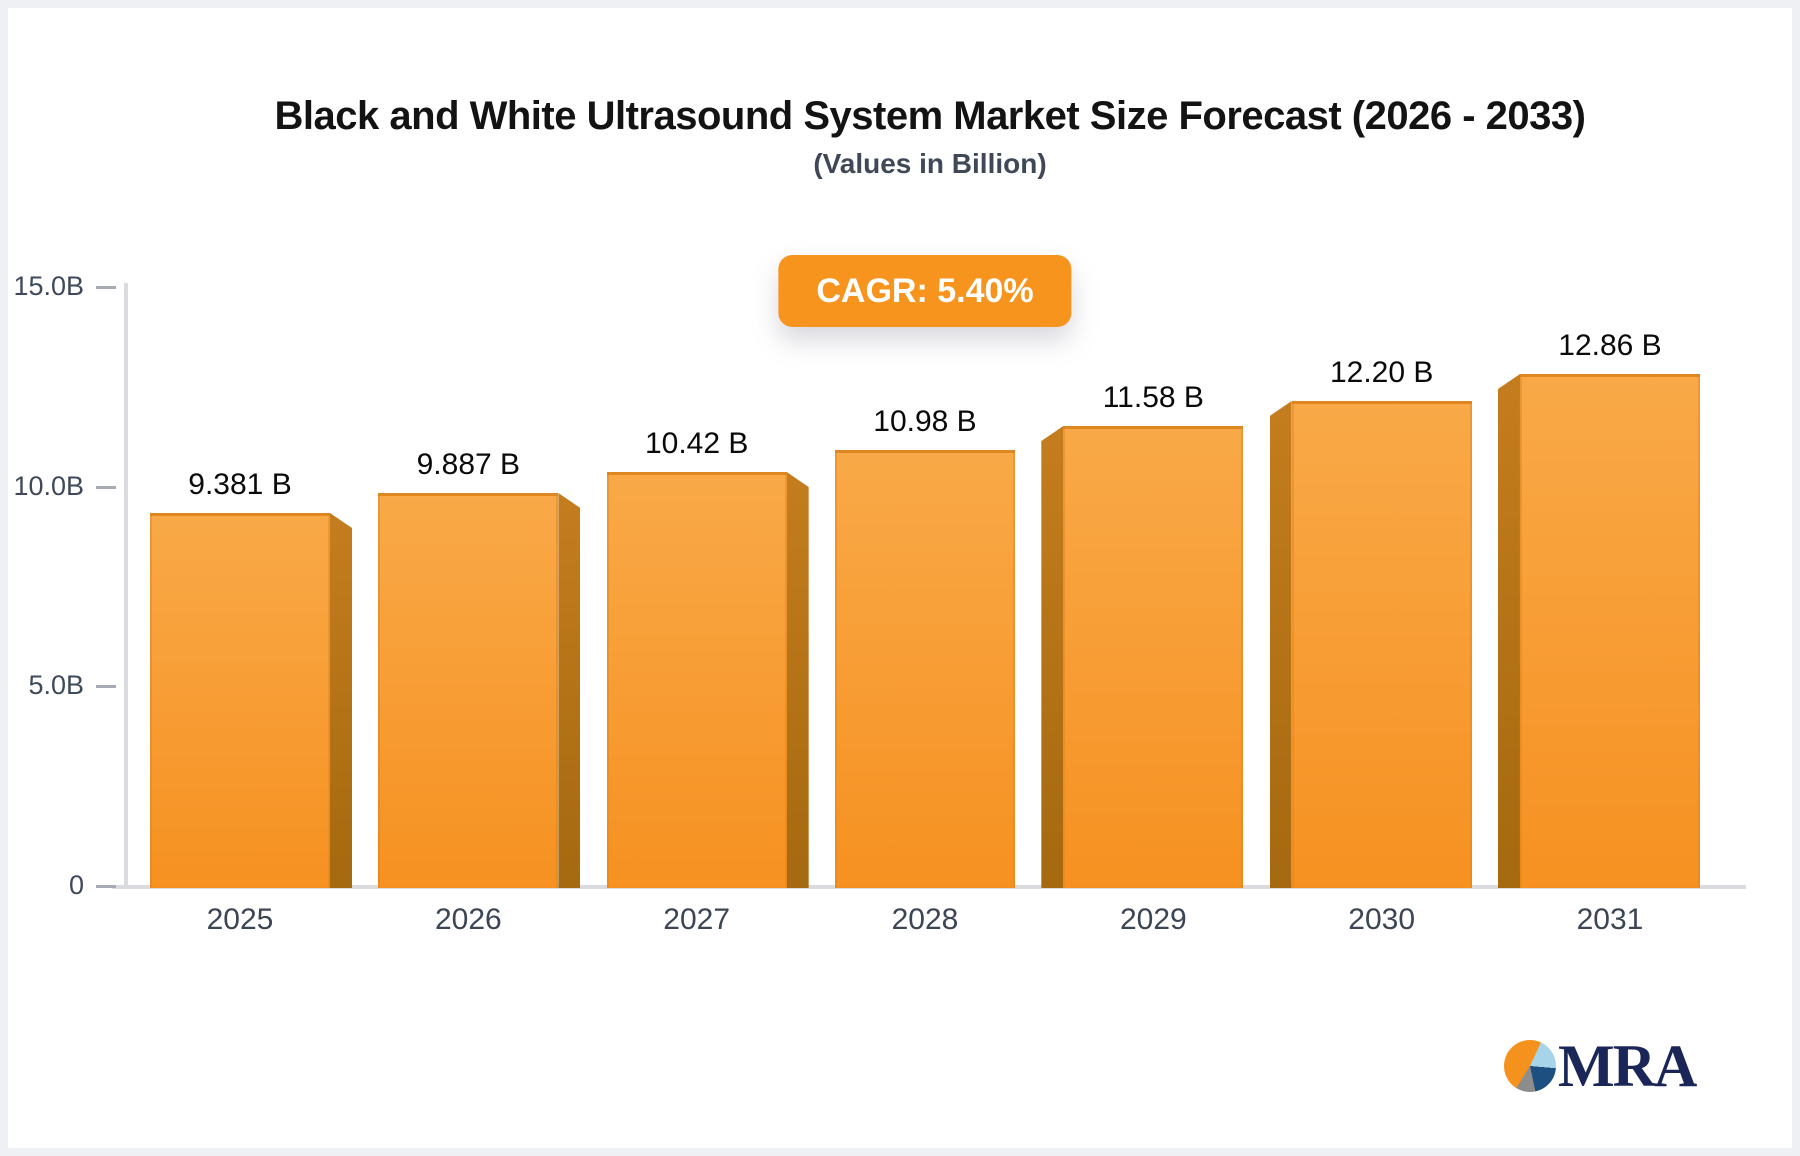 Image resolution: width=1800 pixels, height=1156 pixels. Describe the element at coordinates (1052, 657) in the screenshot. I see `bar-side-2029` at that location.